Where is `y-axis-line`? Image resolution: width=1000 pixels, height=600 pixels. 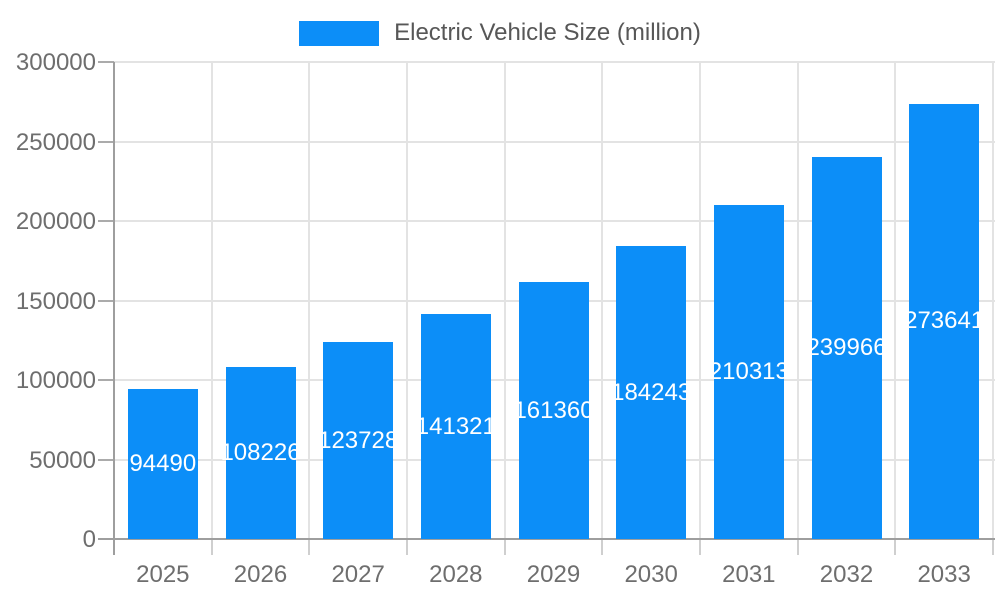 y-axis-line is located at coordinates (114, 308).